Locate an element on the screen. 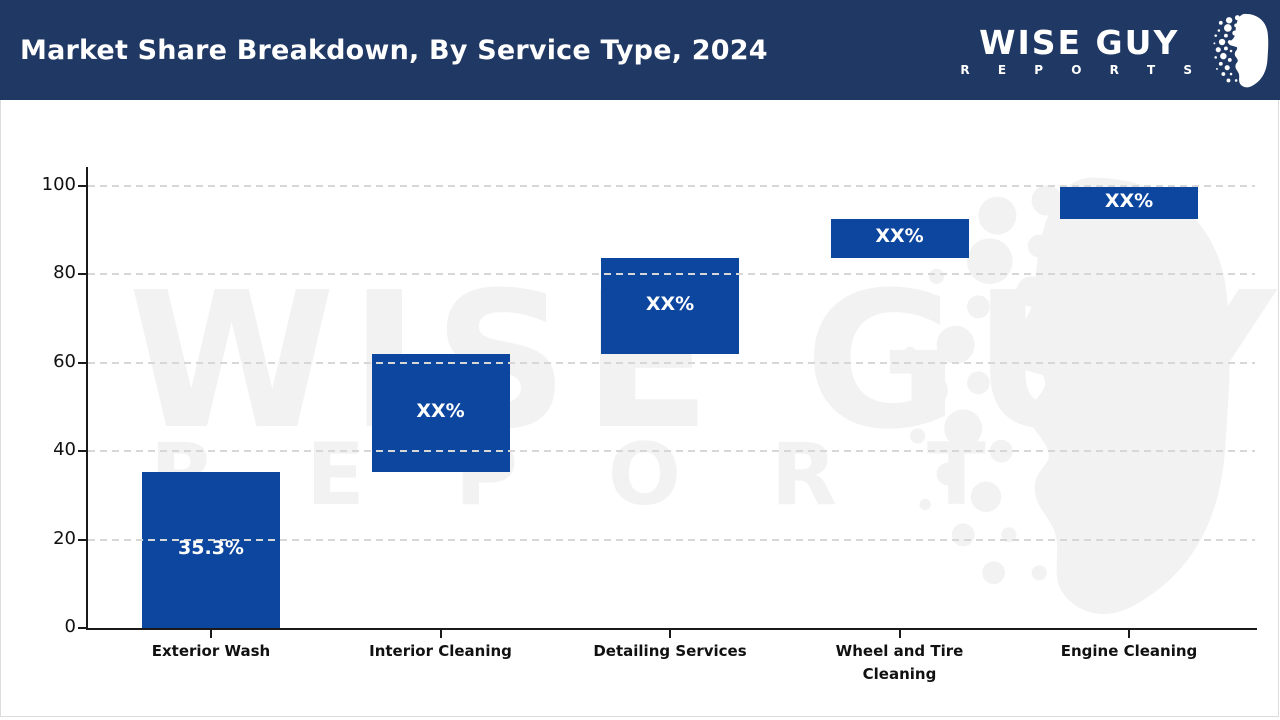  bar-value-label: 35.3% is located at coordinates (211, 547).